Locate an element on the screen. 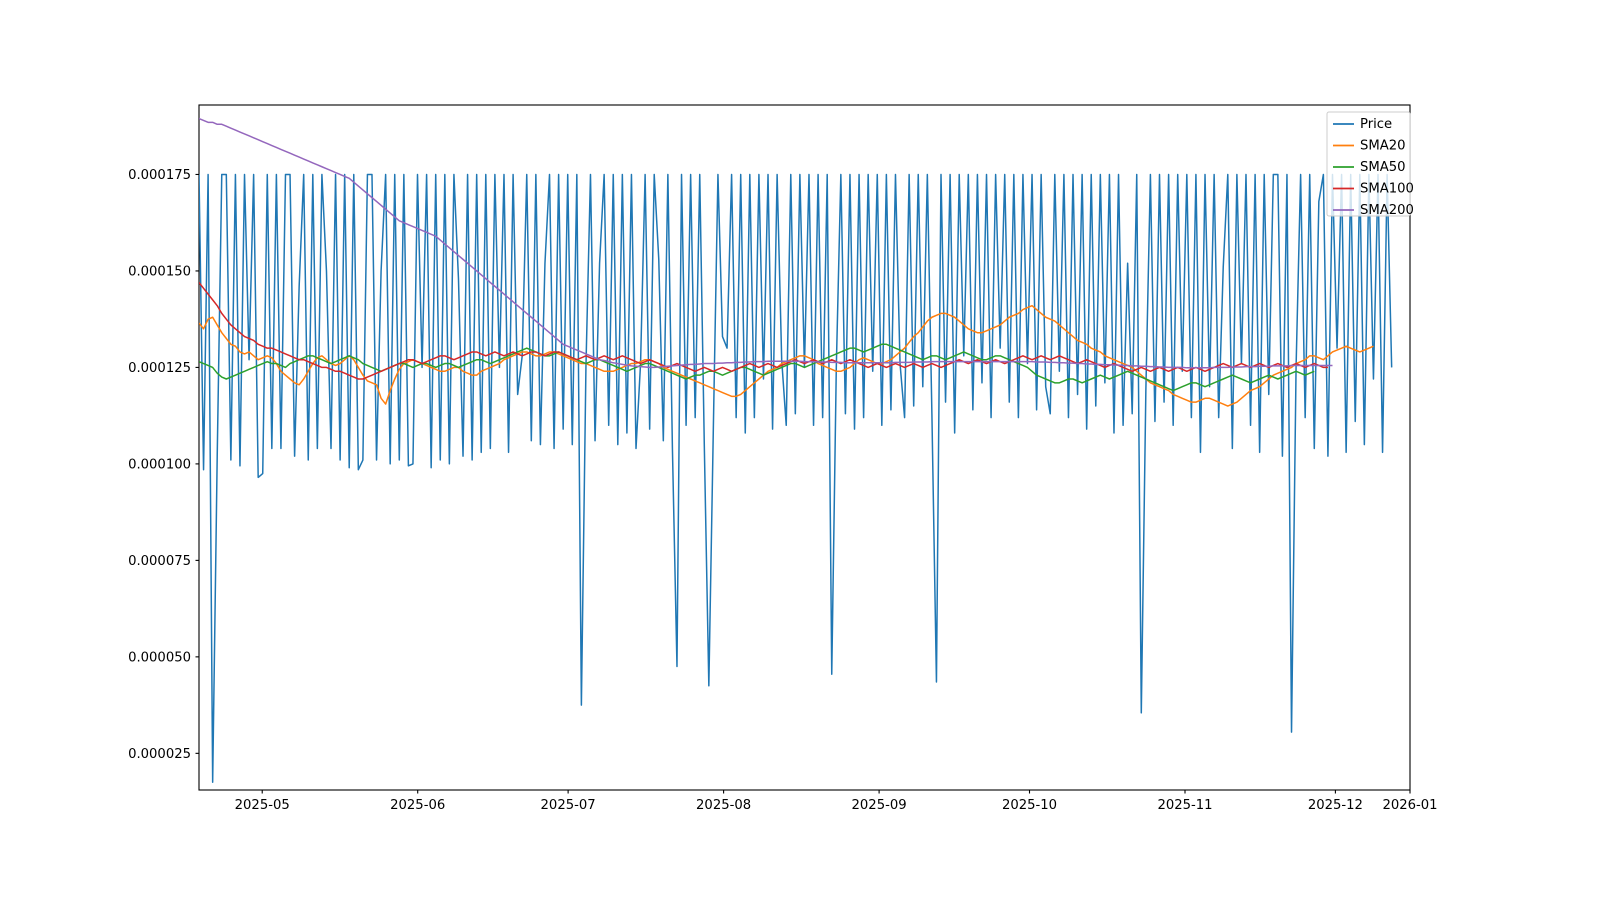  legend-background is located at coordinates (1368, 164).